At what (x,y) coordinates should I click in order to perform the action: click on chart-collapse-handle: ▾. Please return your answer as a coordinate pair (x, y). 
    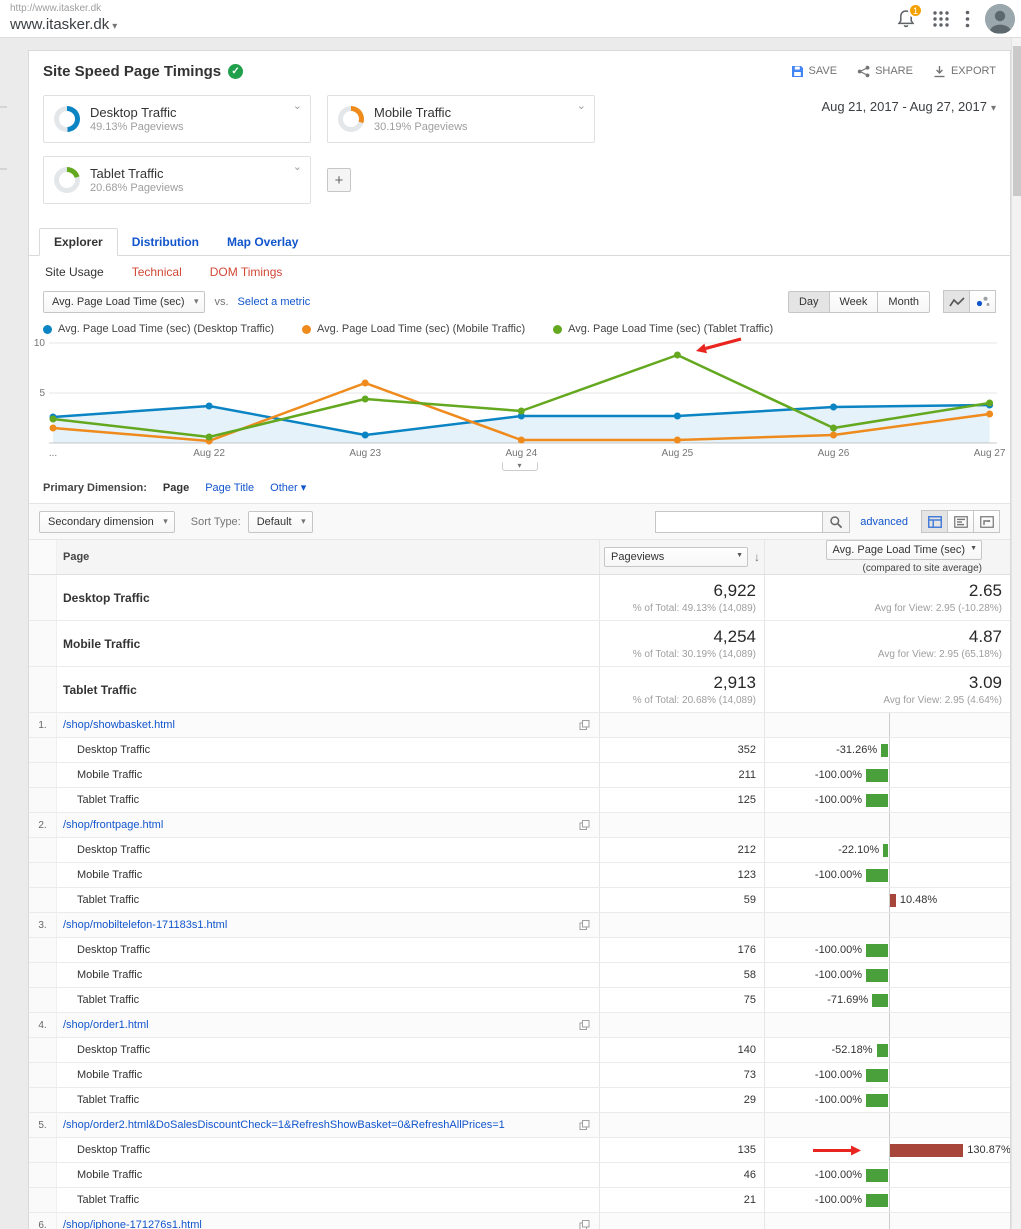
    Looking at the image, I should click on (519, 466).